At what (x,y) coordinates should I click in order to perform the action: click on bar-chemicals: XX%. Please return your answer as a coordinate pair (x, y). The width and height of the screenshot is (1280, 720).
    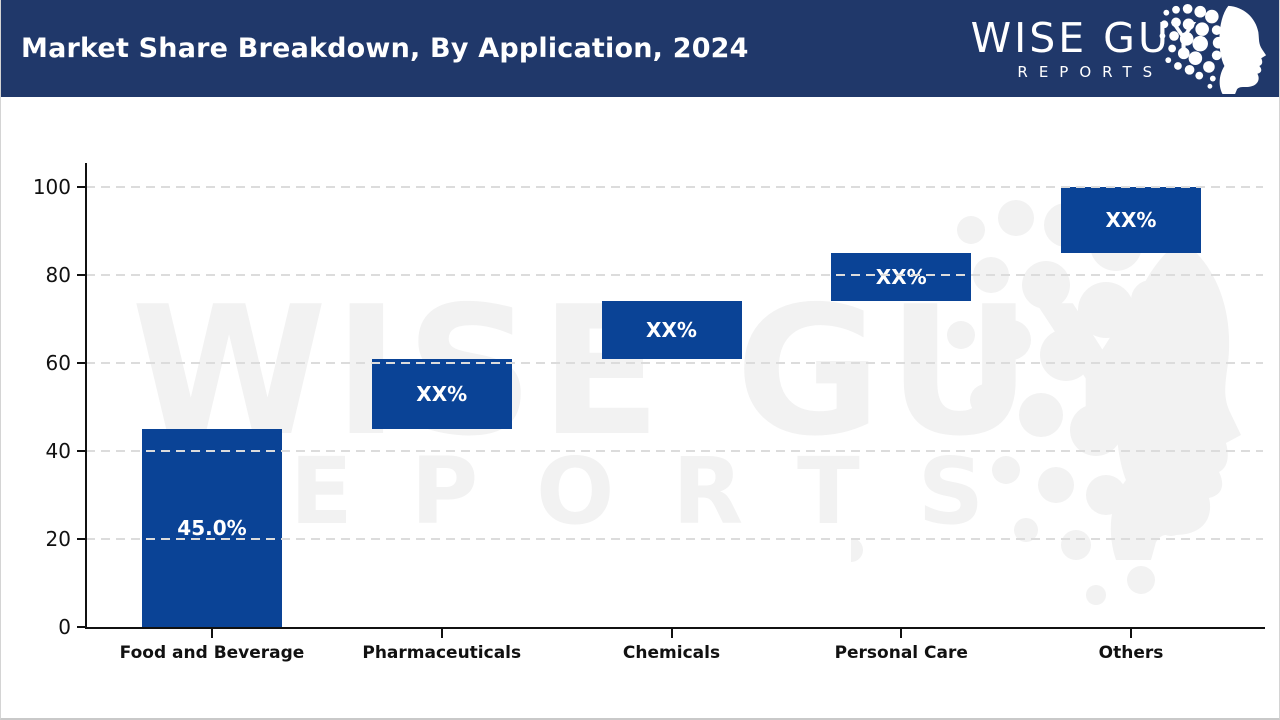
    Looking at the image, I should click on (671, 330).